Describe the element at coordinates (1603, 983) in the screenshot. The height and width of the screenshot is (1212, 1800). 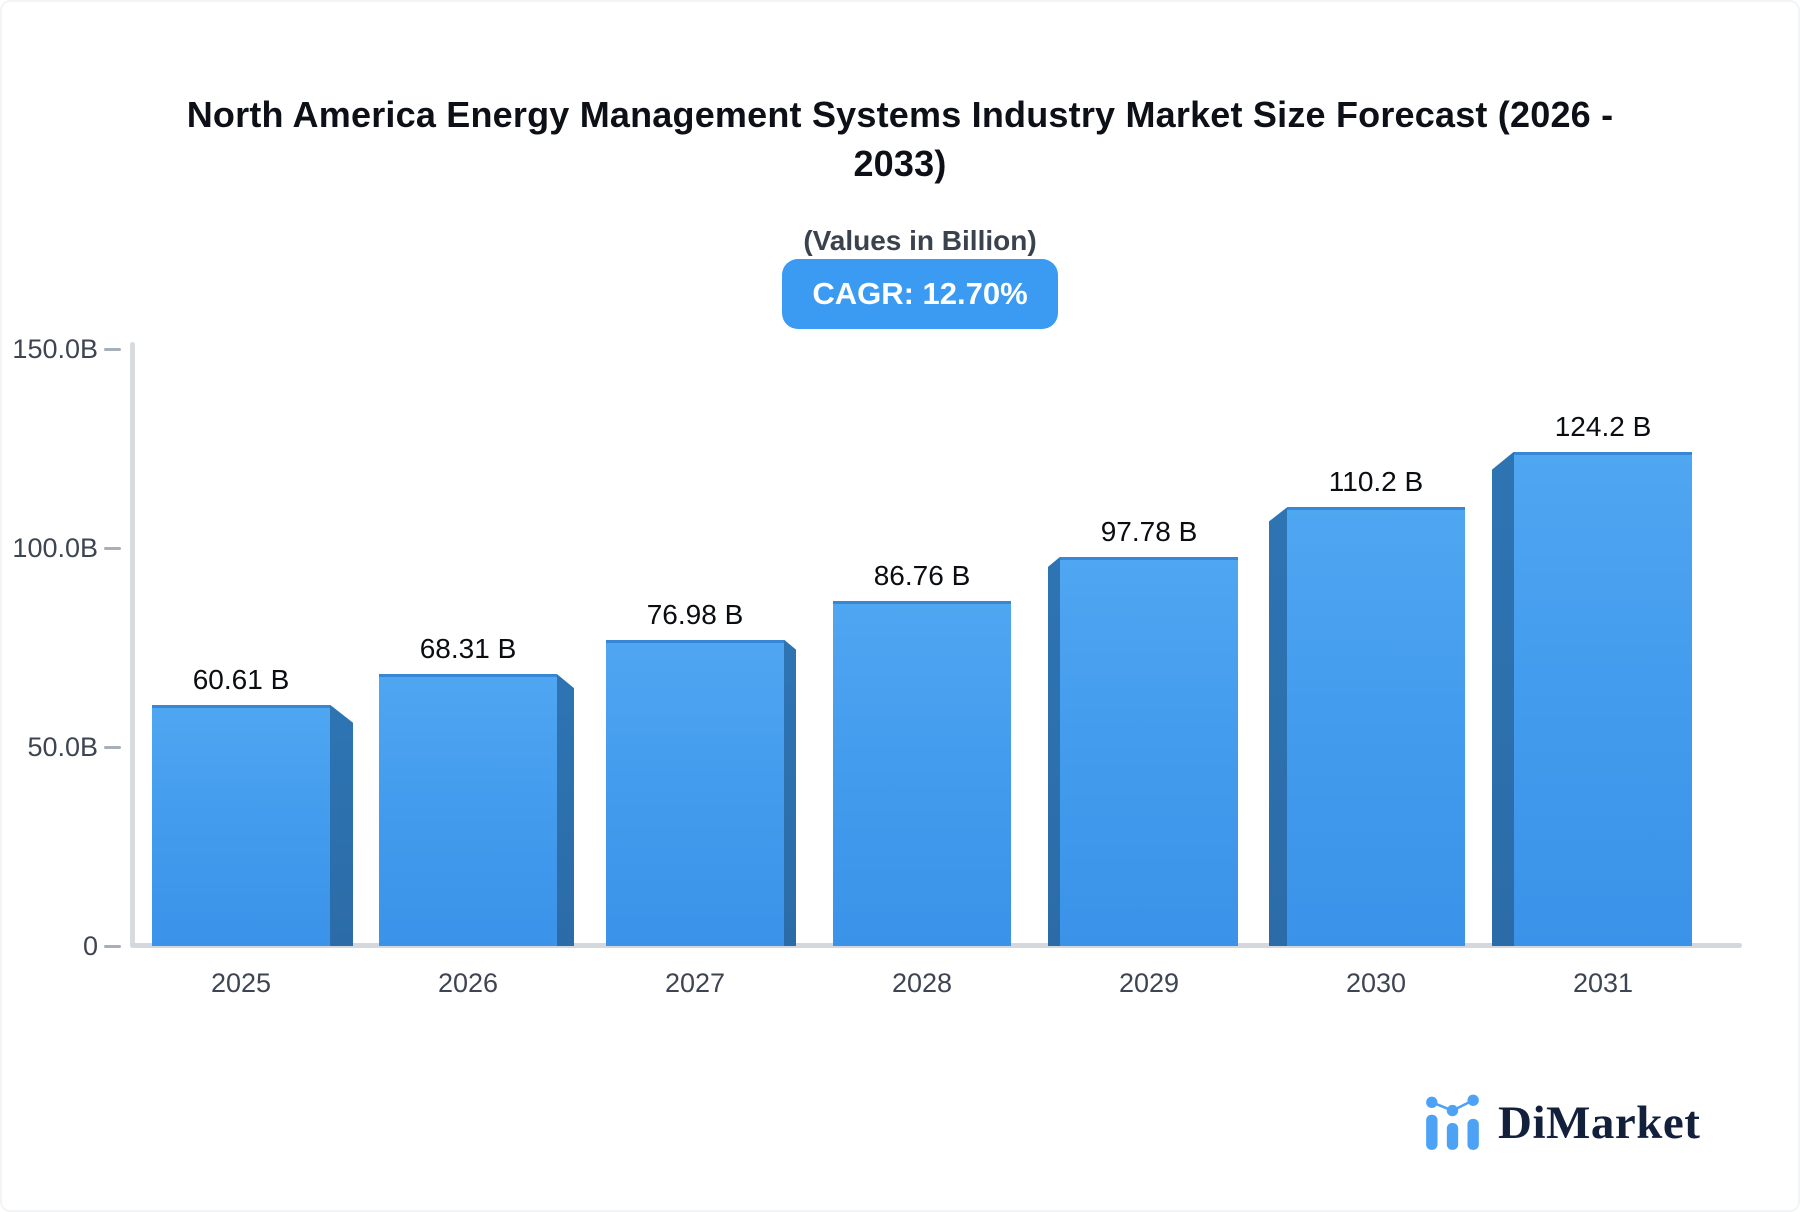
I see `x-axis-label: 2031` at that location.